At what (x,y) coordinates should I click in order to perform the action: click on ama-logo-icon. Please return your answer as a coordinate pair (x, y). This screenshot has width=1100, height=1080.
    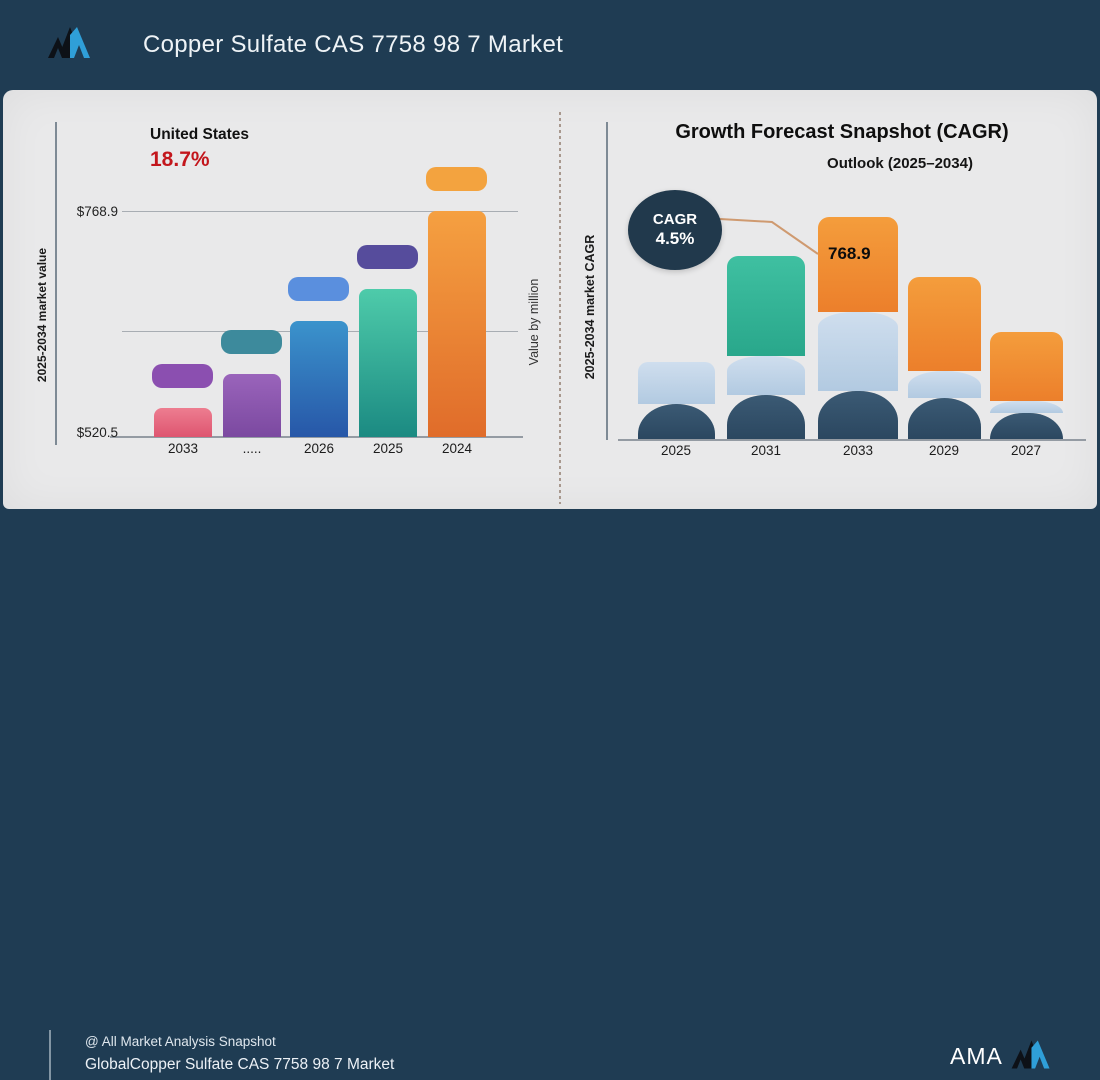
    Looking at the image, I should click on (69, 42).